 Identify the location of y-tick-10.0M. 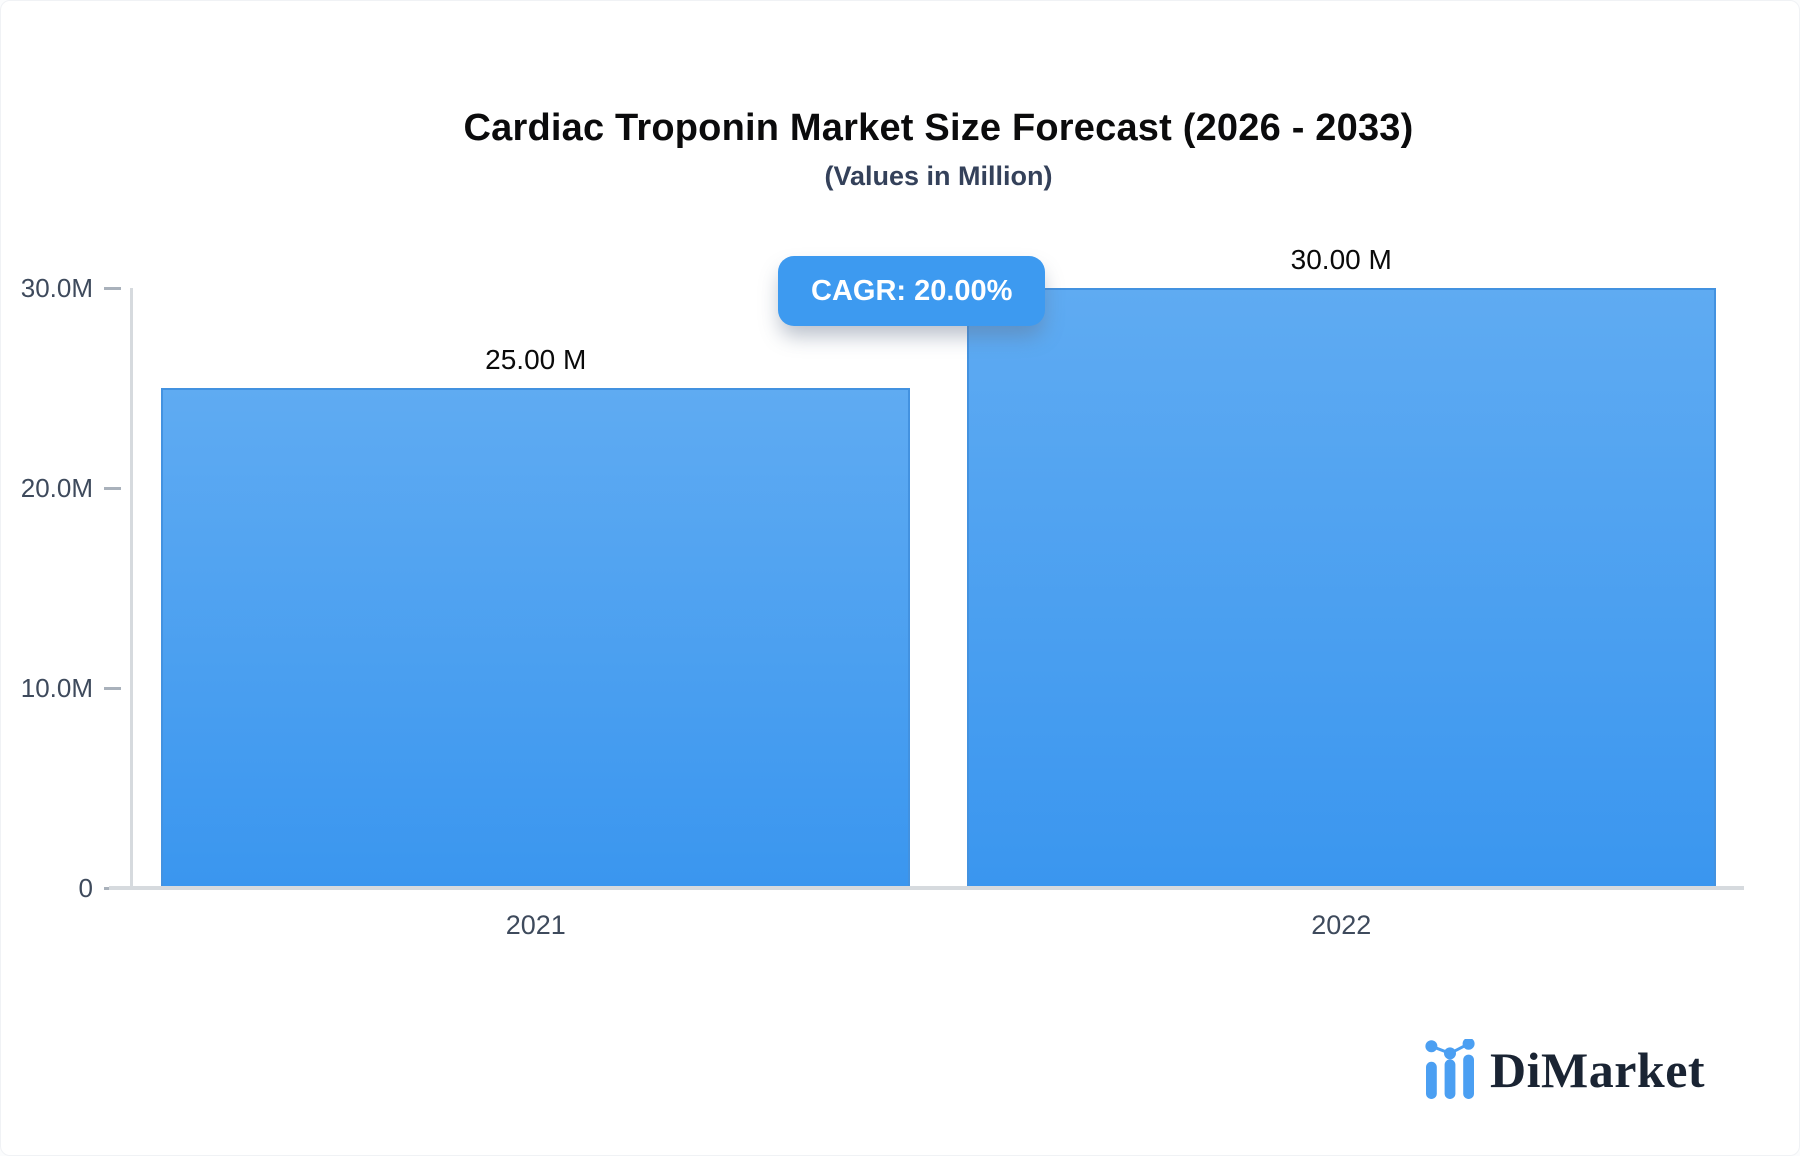
(112, 688).